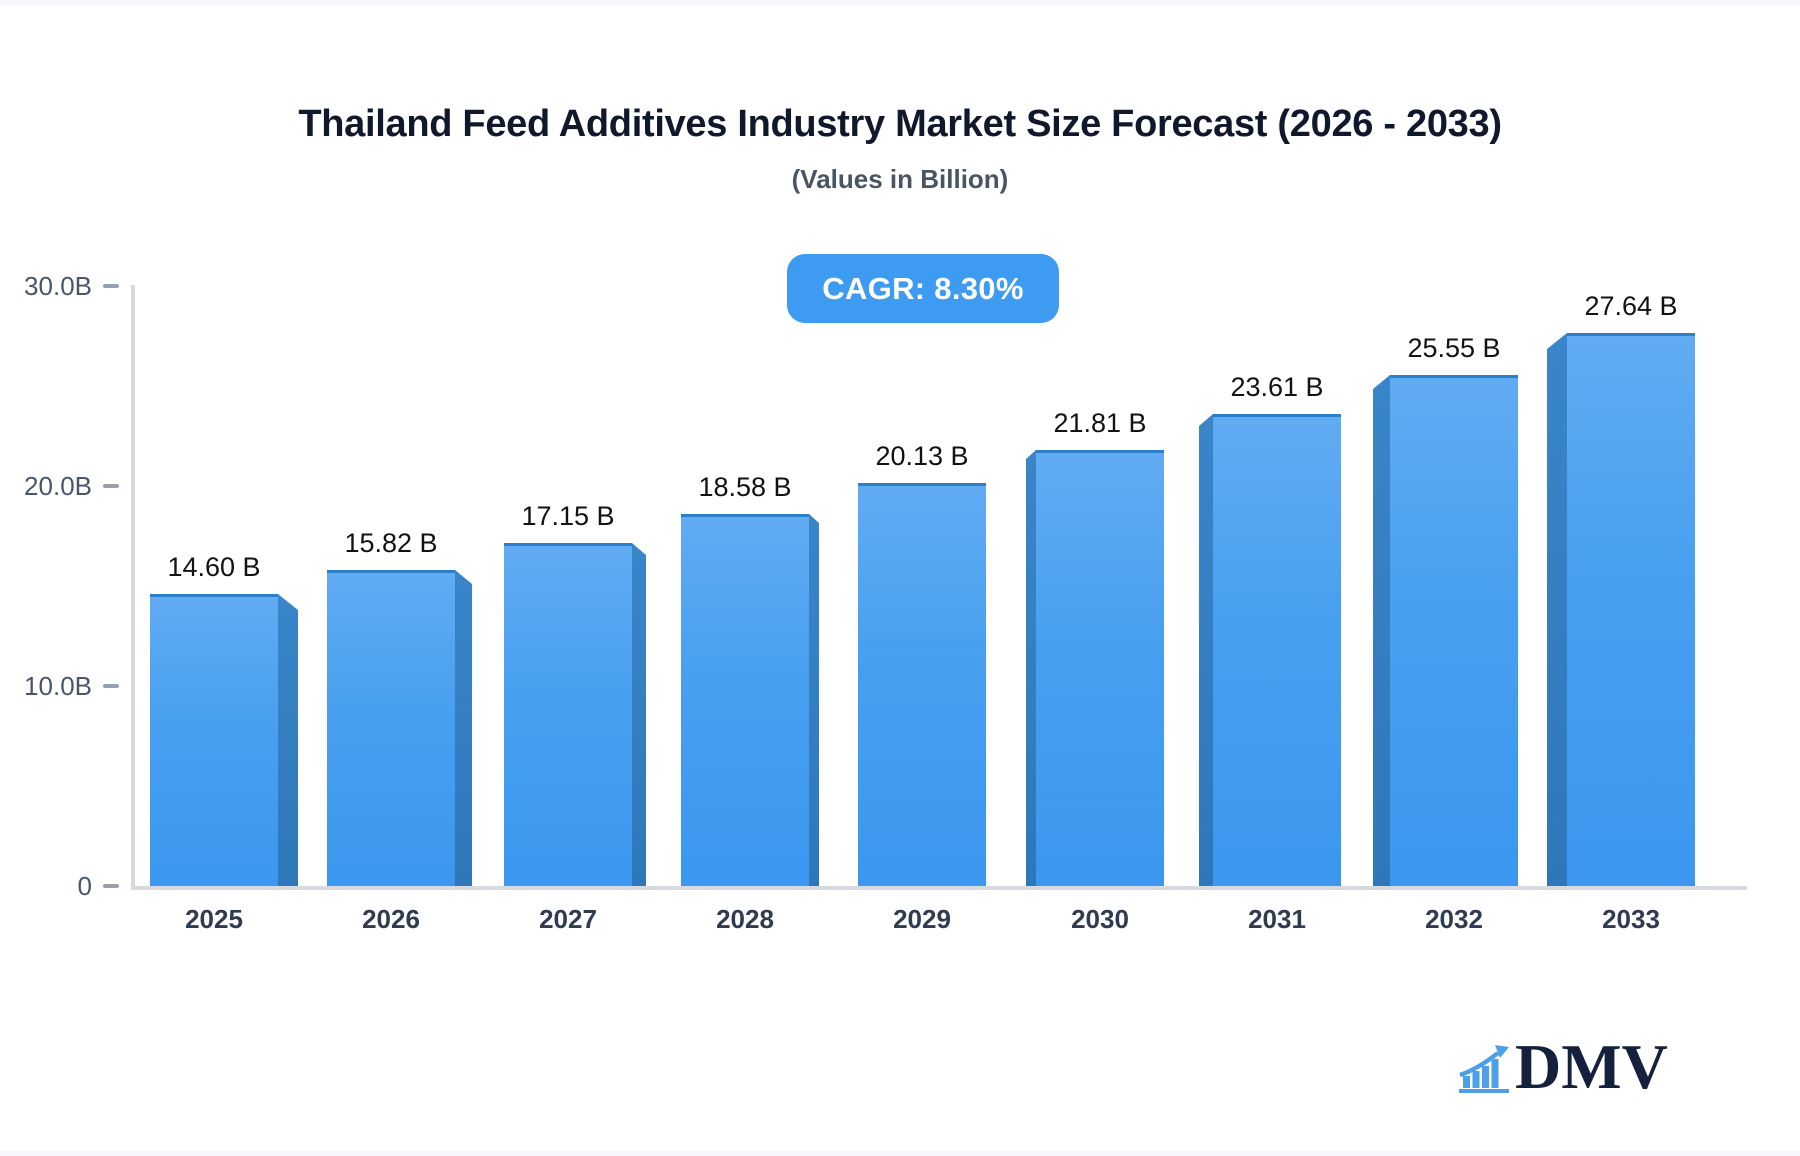 This screenshot has height=1156, width=1800. What do you see at coordinates (111, 686) in the screenshot?
I see `y-tick-dash-10.0B` at bounding box center [111, 686].